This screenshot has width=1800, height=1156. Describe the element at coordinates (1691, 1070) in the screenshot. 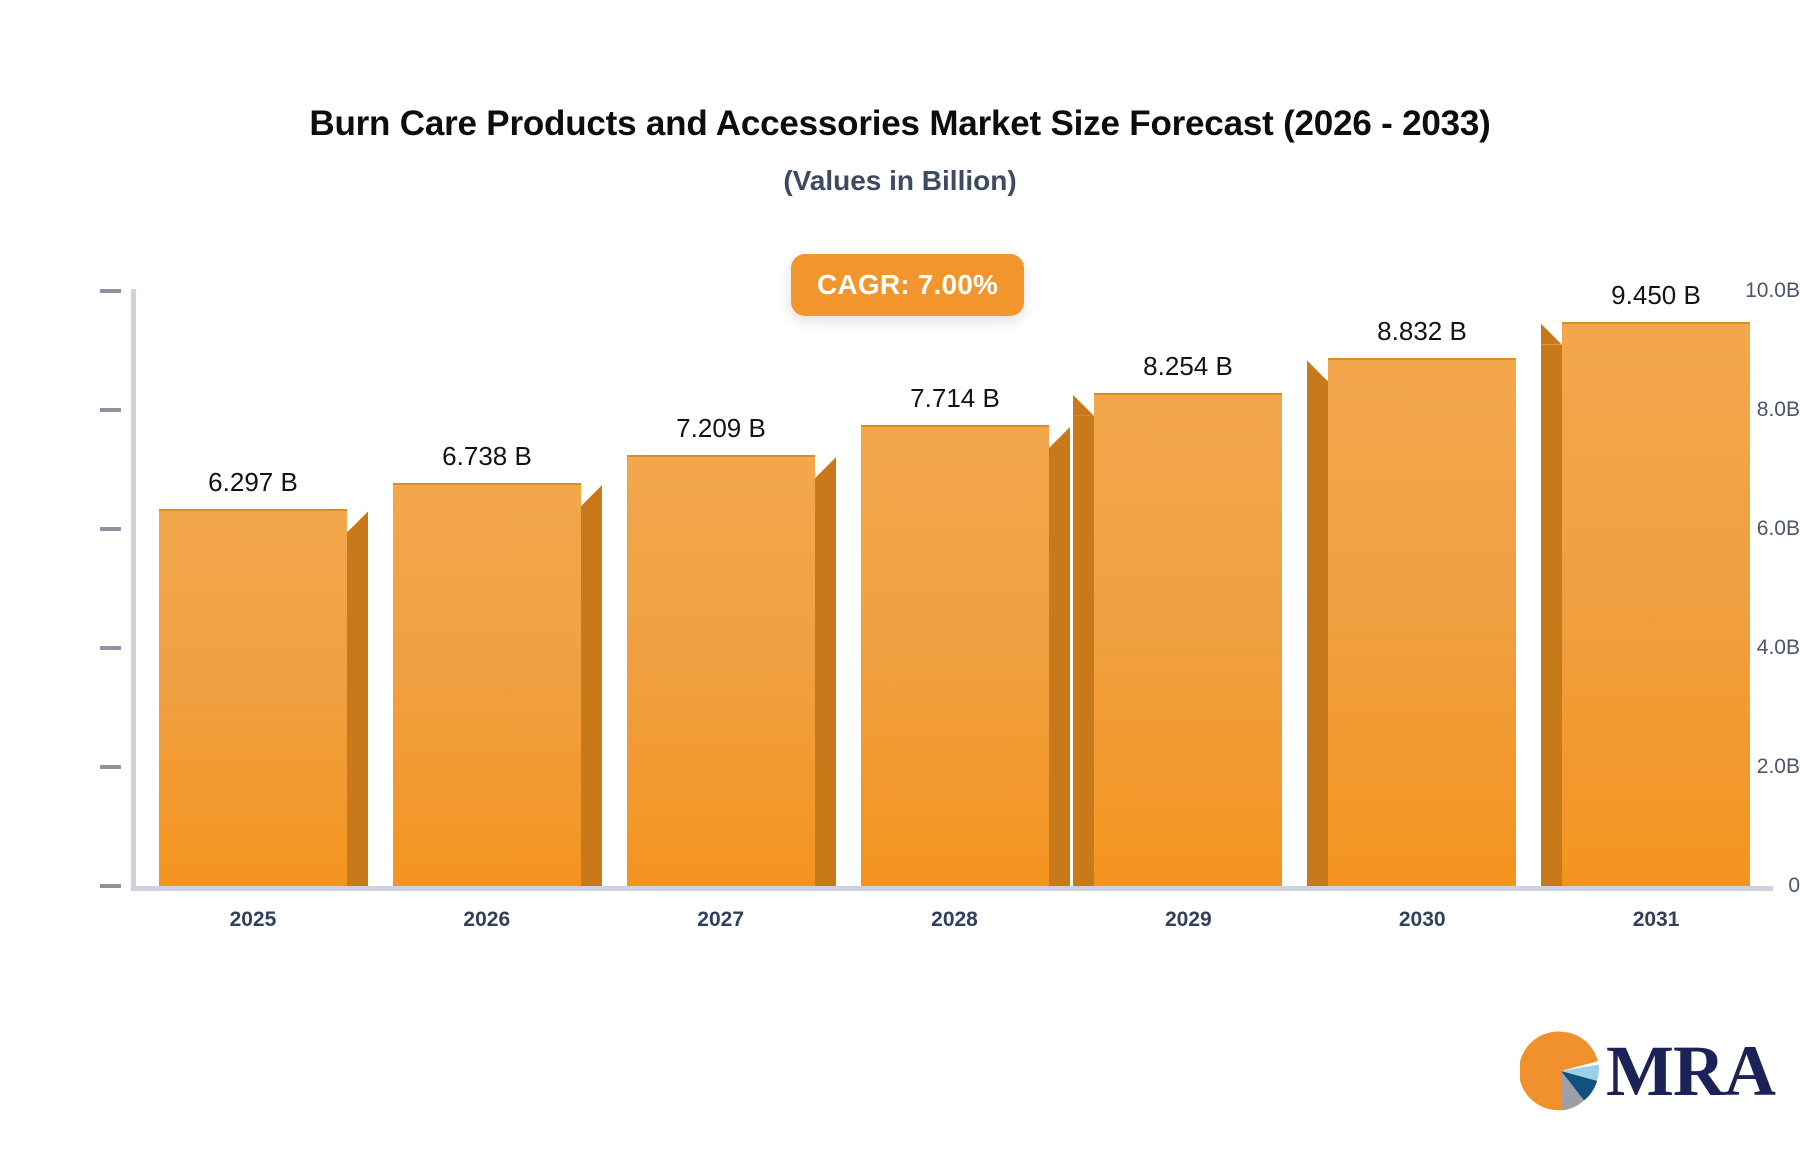

I see `logo-text: MRA` at that location.